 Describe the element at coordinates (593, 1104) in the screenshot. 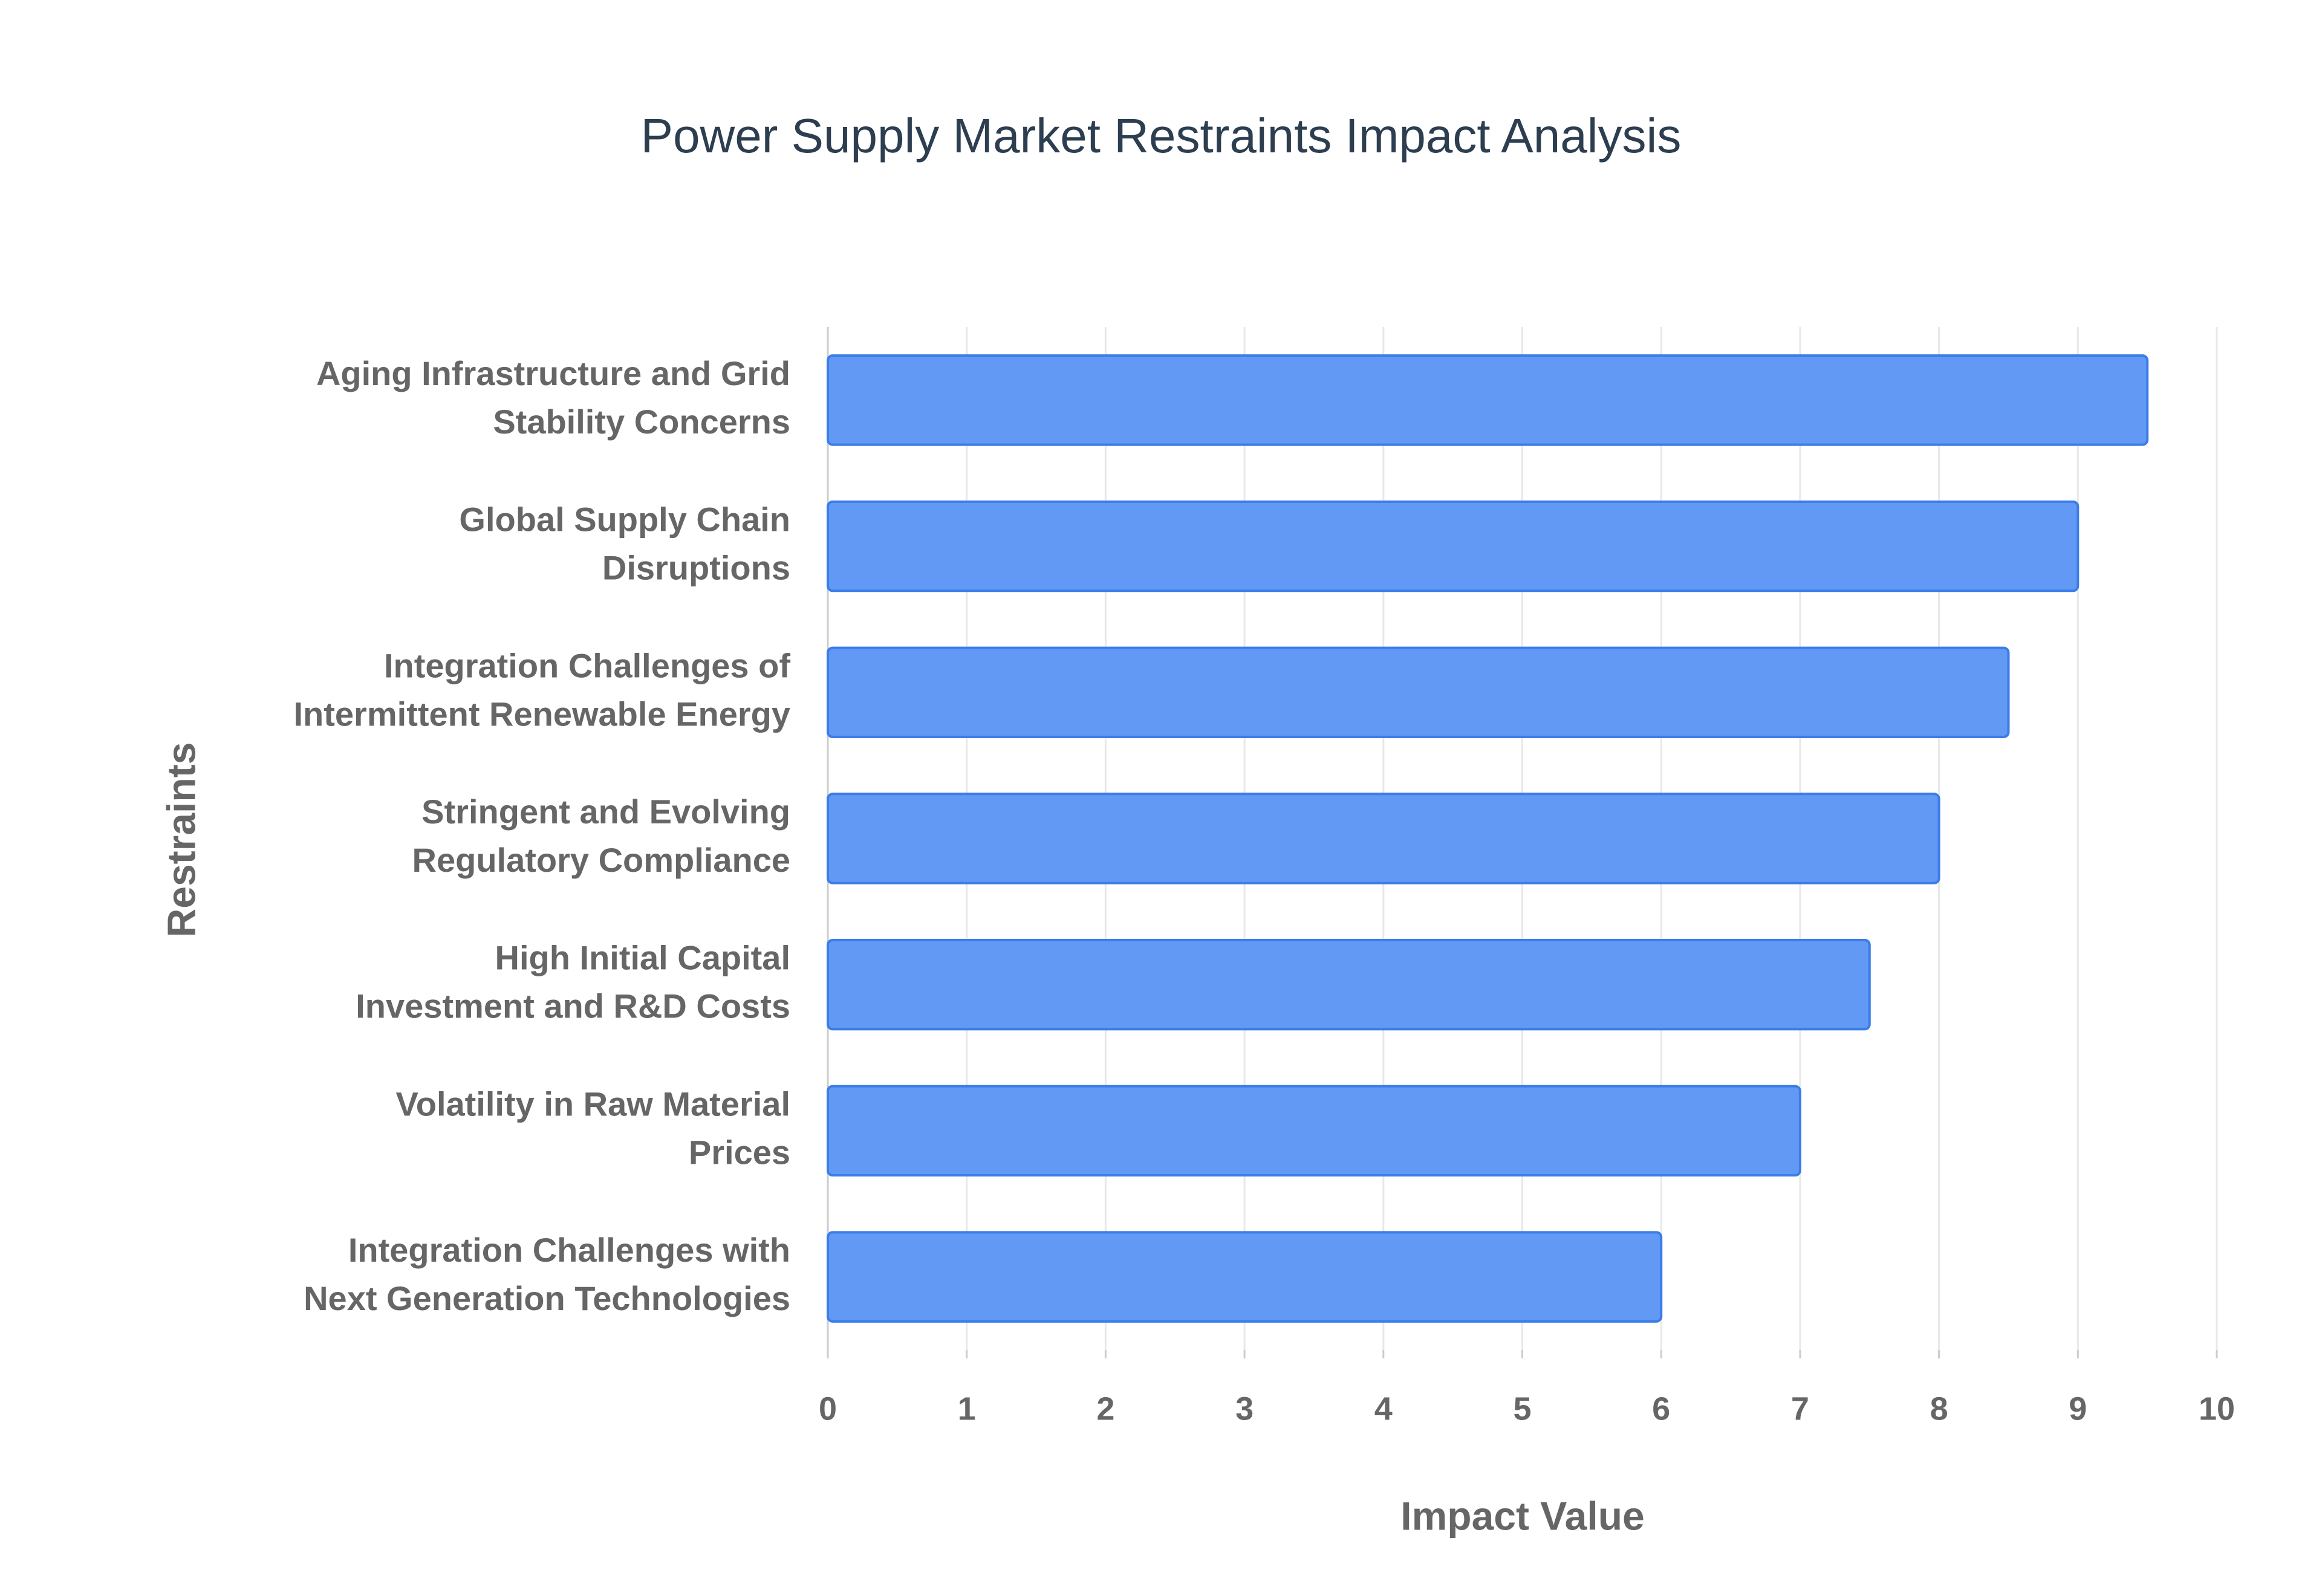

I see `y-tick-label-line: Volatility in Raw Material` at that location.